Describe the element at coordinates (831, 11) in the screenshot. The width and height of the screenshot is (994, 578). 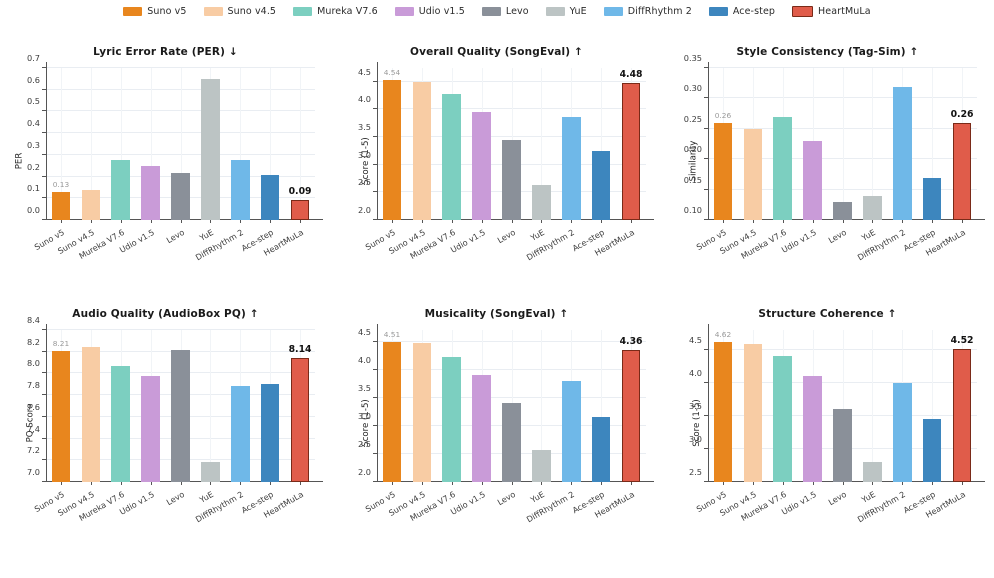
I see `legend-item: HeartMuLa` at that location.